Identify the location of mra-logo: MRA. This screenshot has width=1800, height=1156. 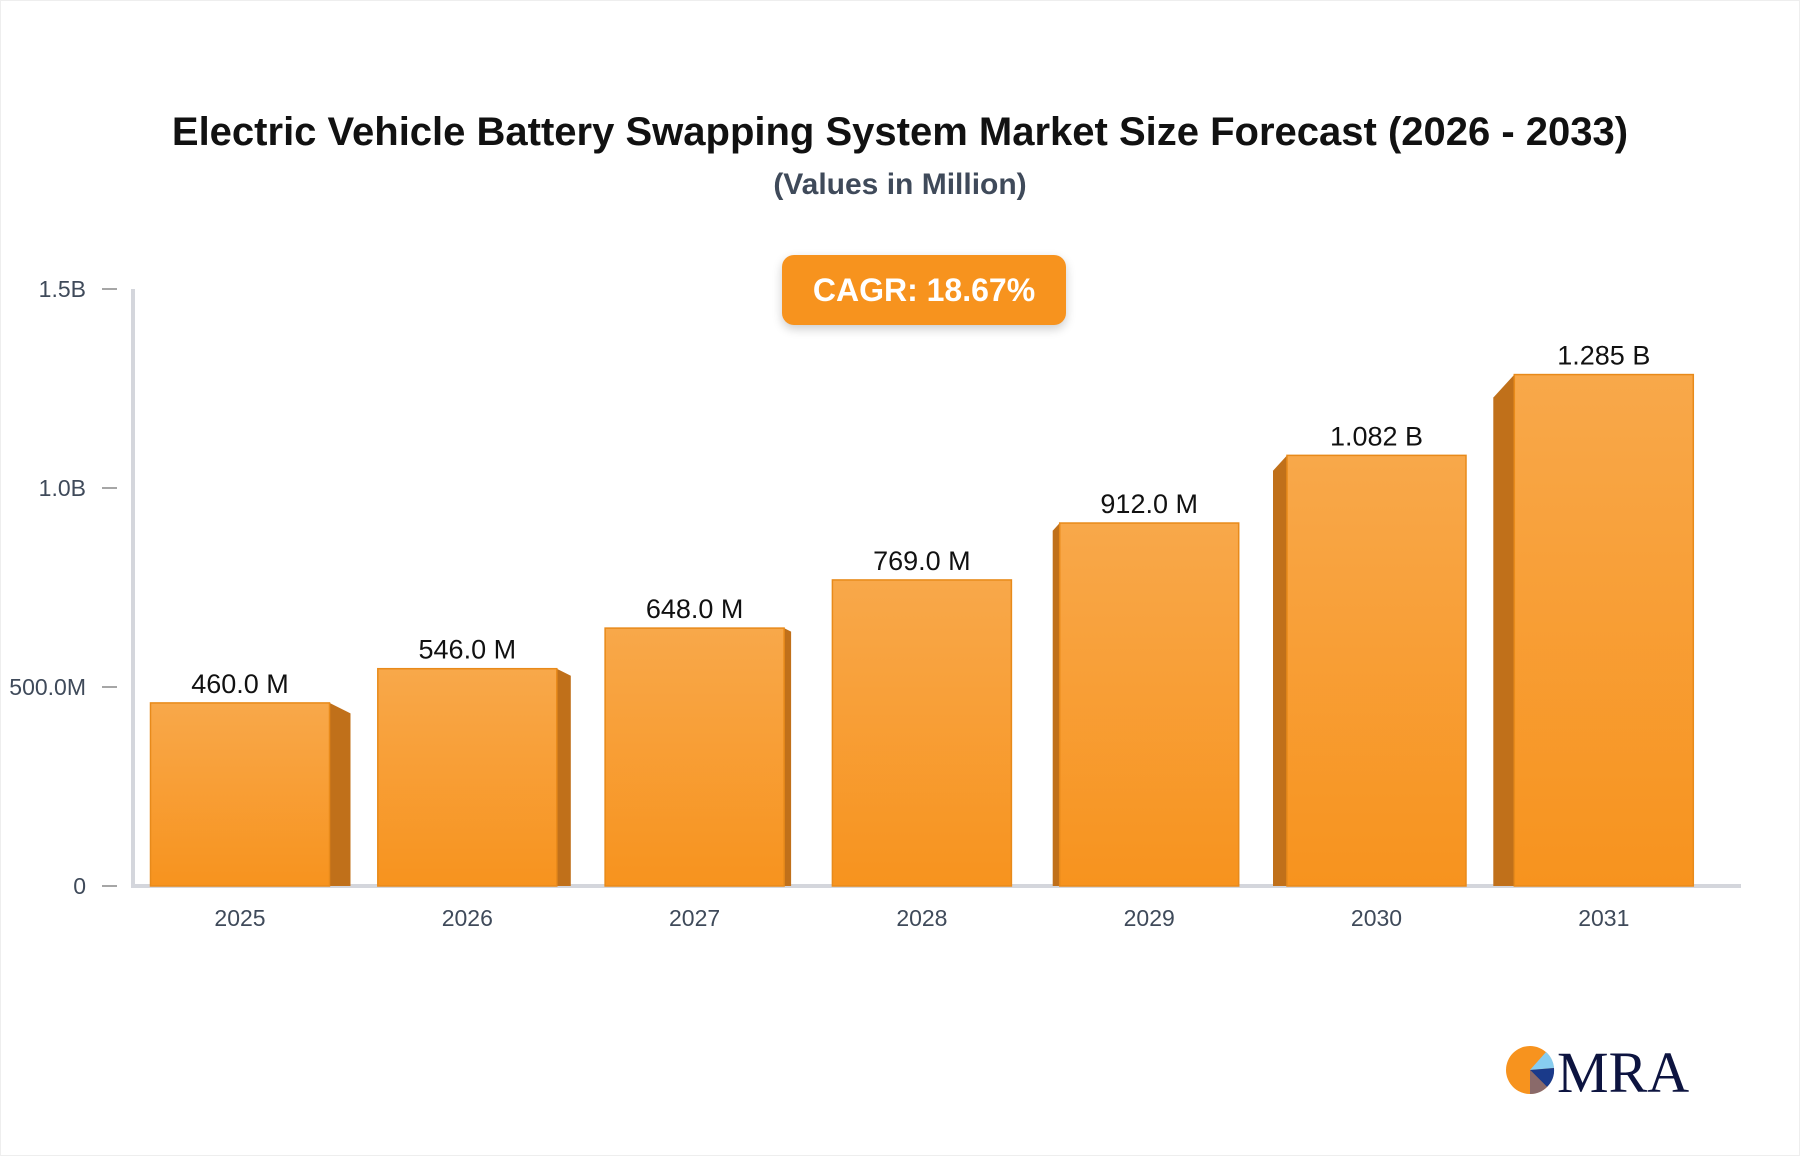
(1597, 1071).